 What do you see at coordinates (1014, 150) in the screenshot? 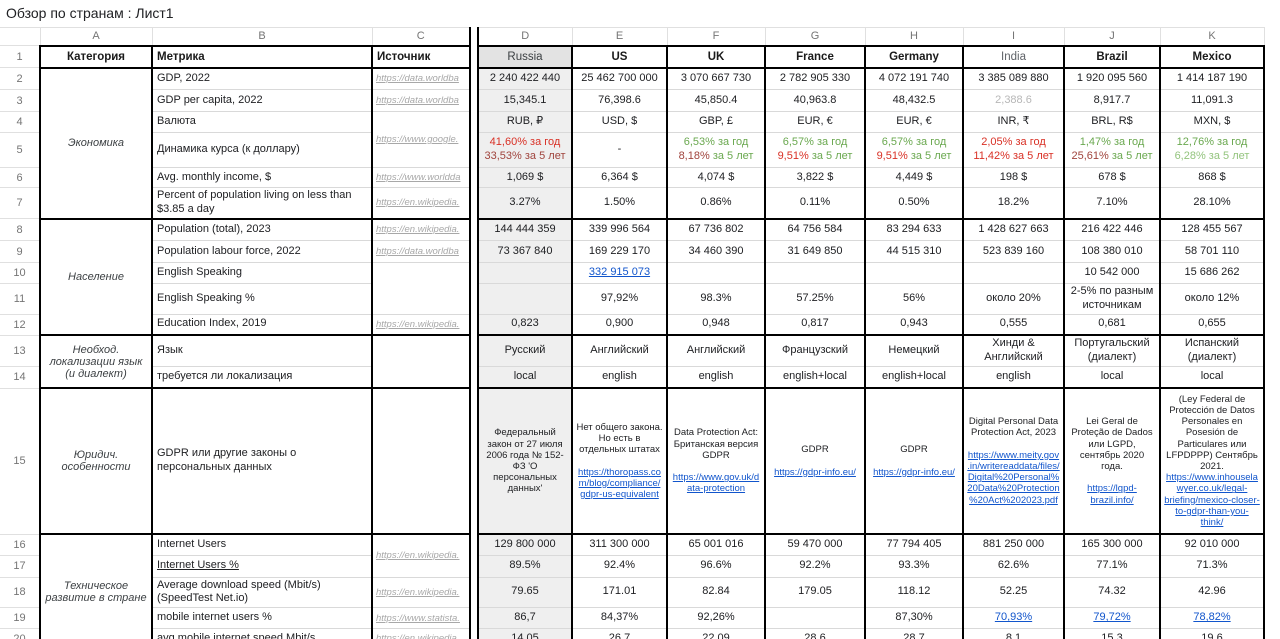
I see `cell-I5: 2,05% за год 11,42% за 5 лет` at bounding box center [1014, 150].